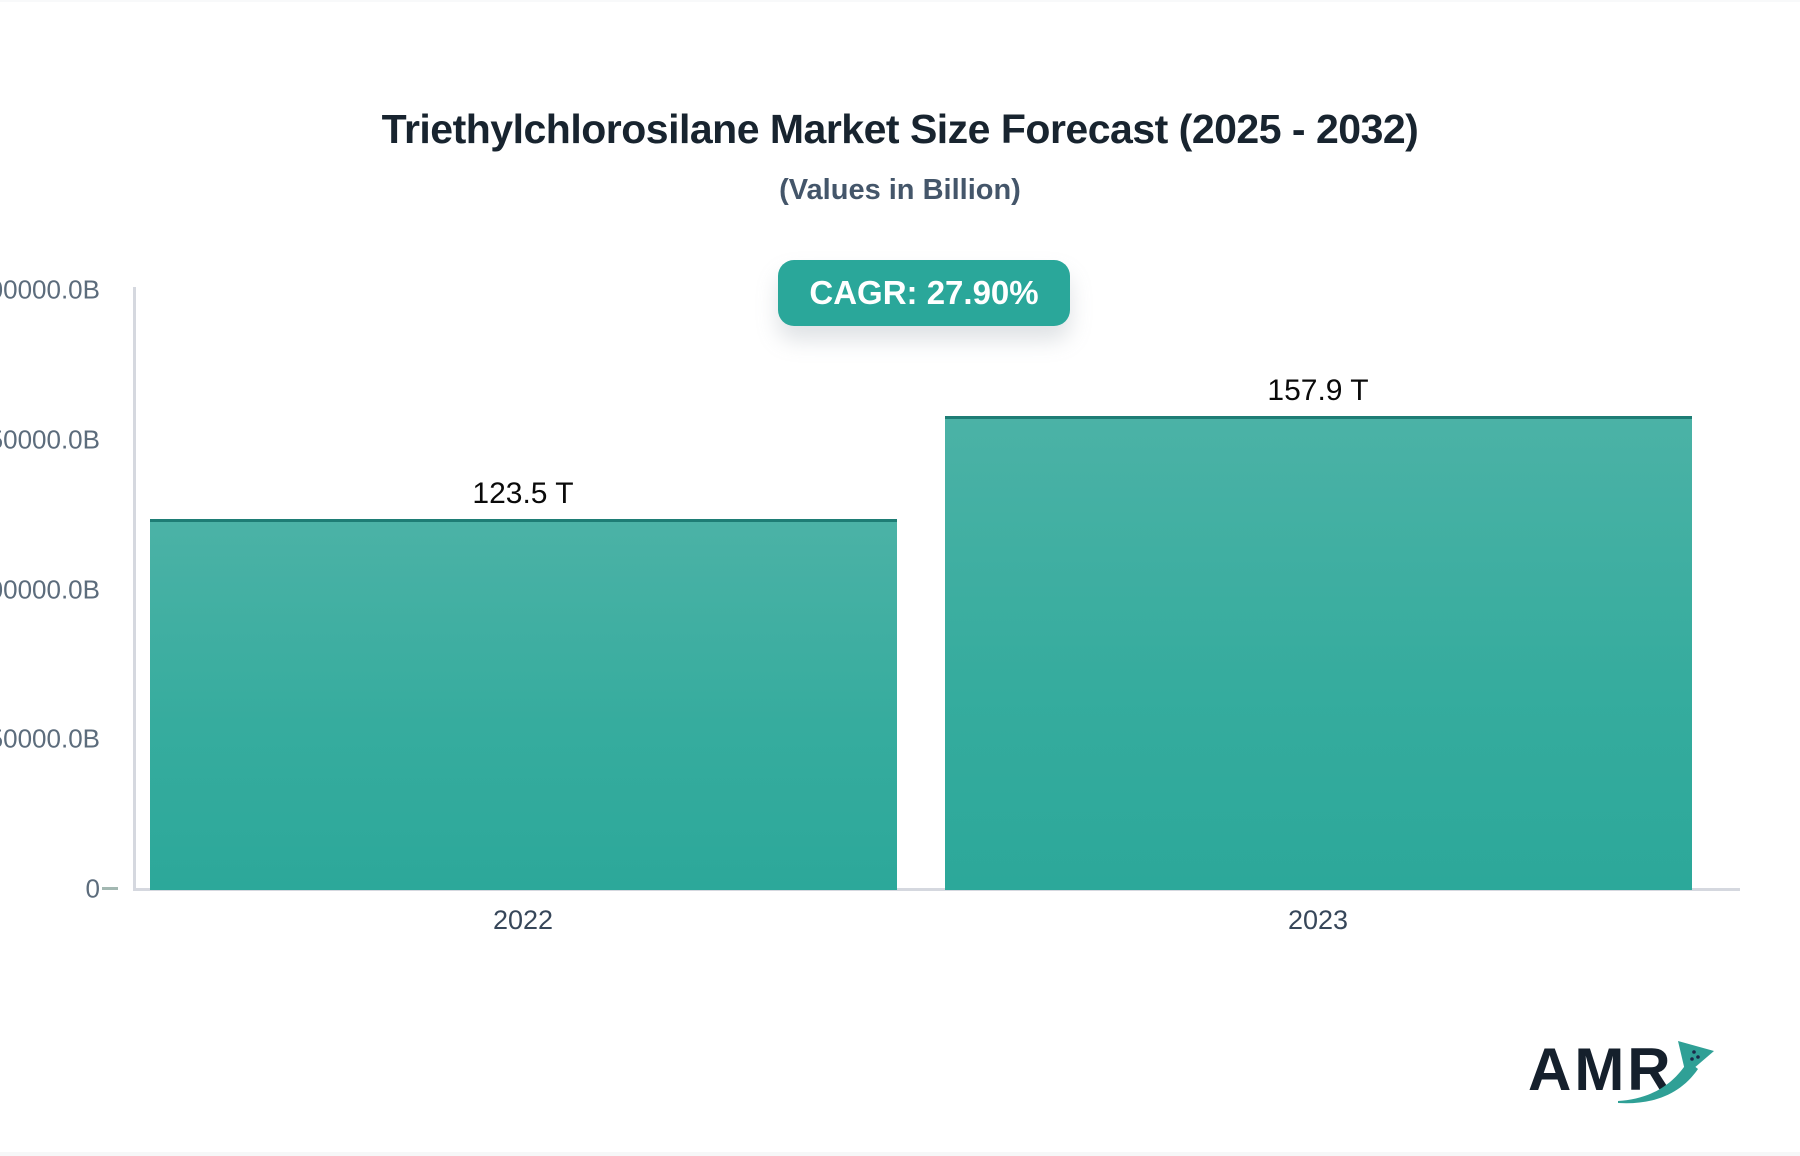  I want to click on chart-subtitle: (Values in Billion), so click(900, 190).